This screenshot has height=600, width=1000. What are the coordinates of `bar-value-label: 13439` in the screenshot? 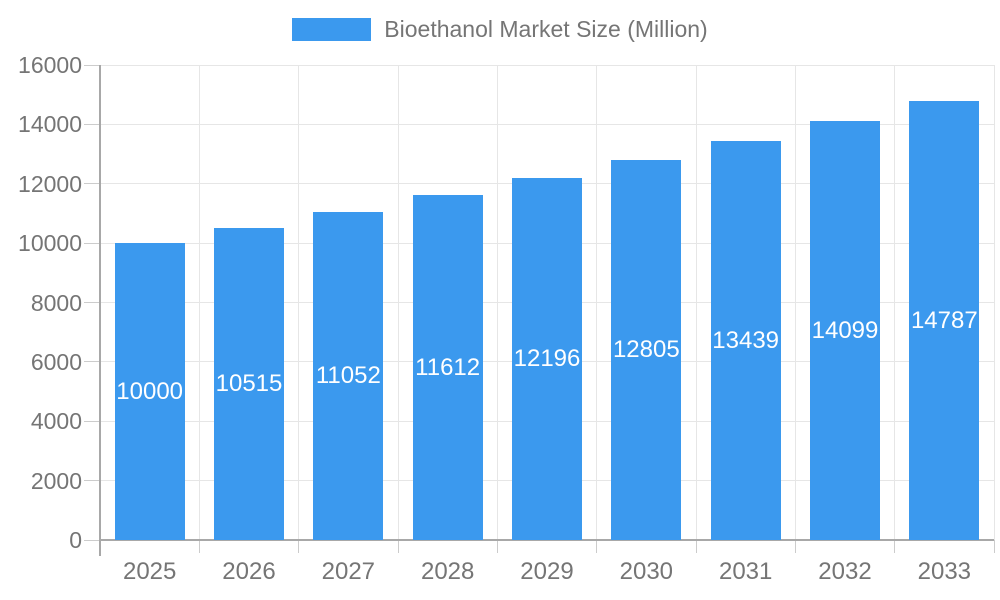 It's located at (746, 340).